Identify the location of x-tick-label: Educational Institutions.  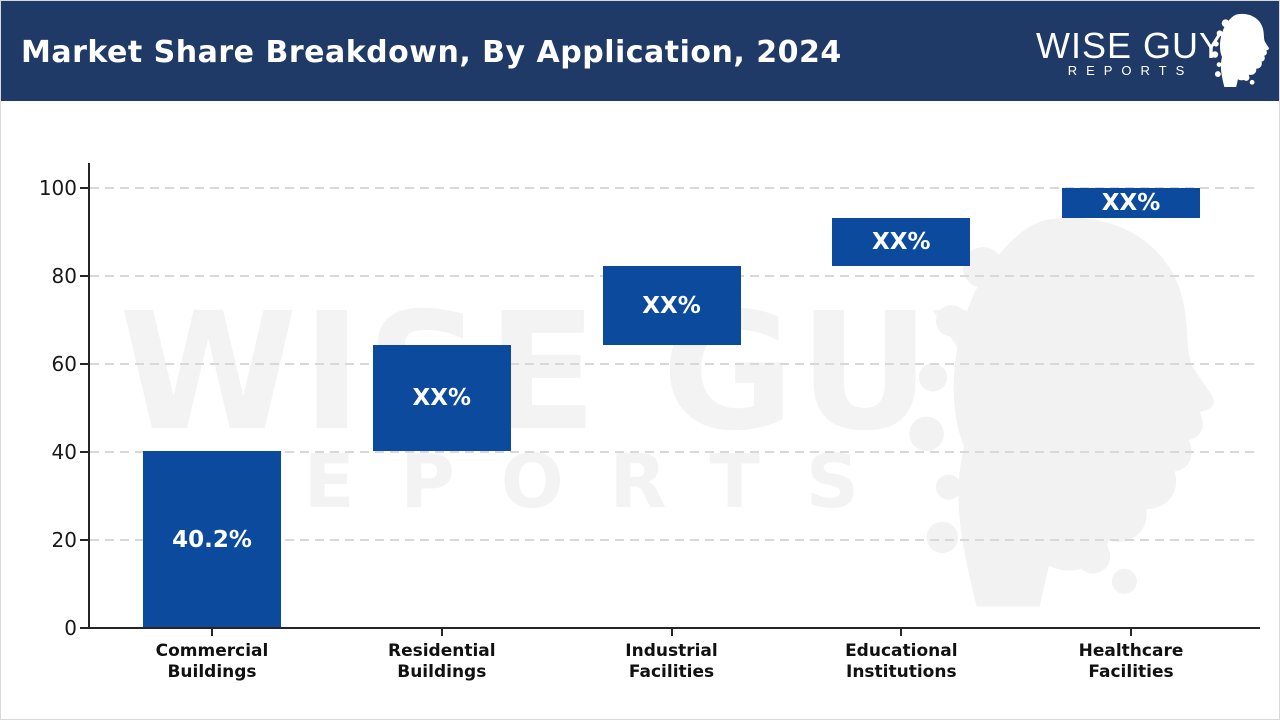
(901, 661).